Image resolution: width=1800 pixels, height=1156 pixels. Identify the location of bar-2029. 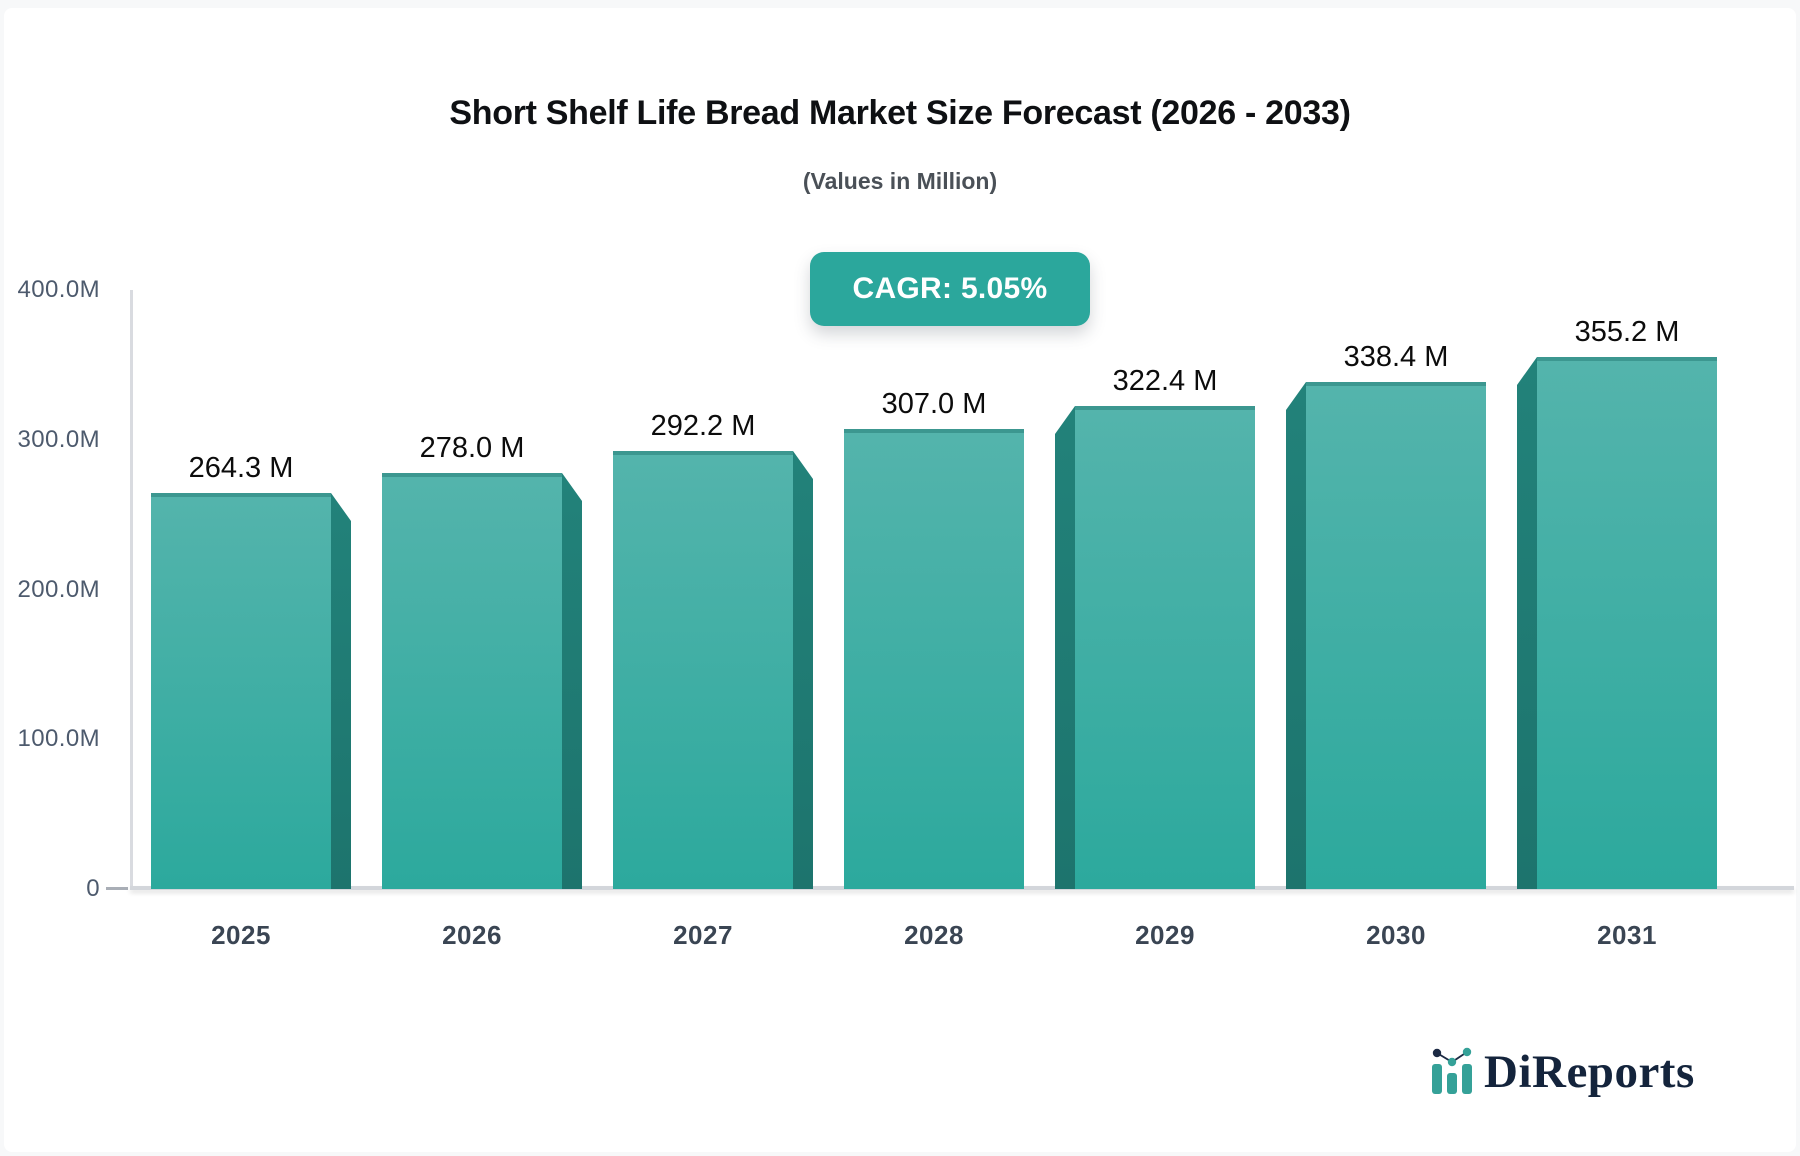
(1155, 647).